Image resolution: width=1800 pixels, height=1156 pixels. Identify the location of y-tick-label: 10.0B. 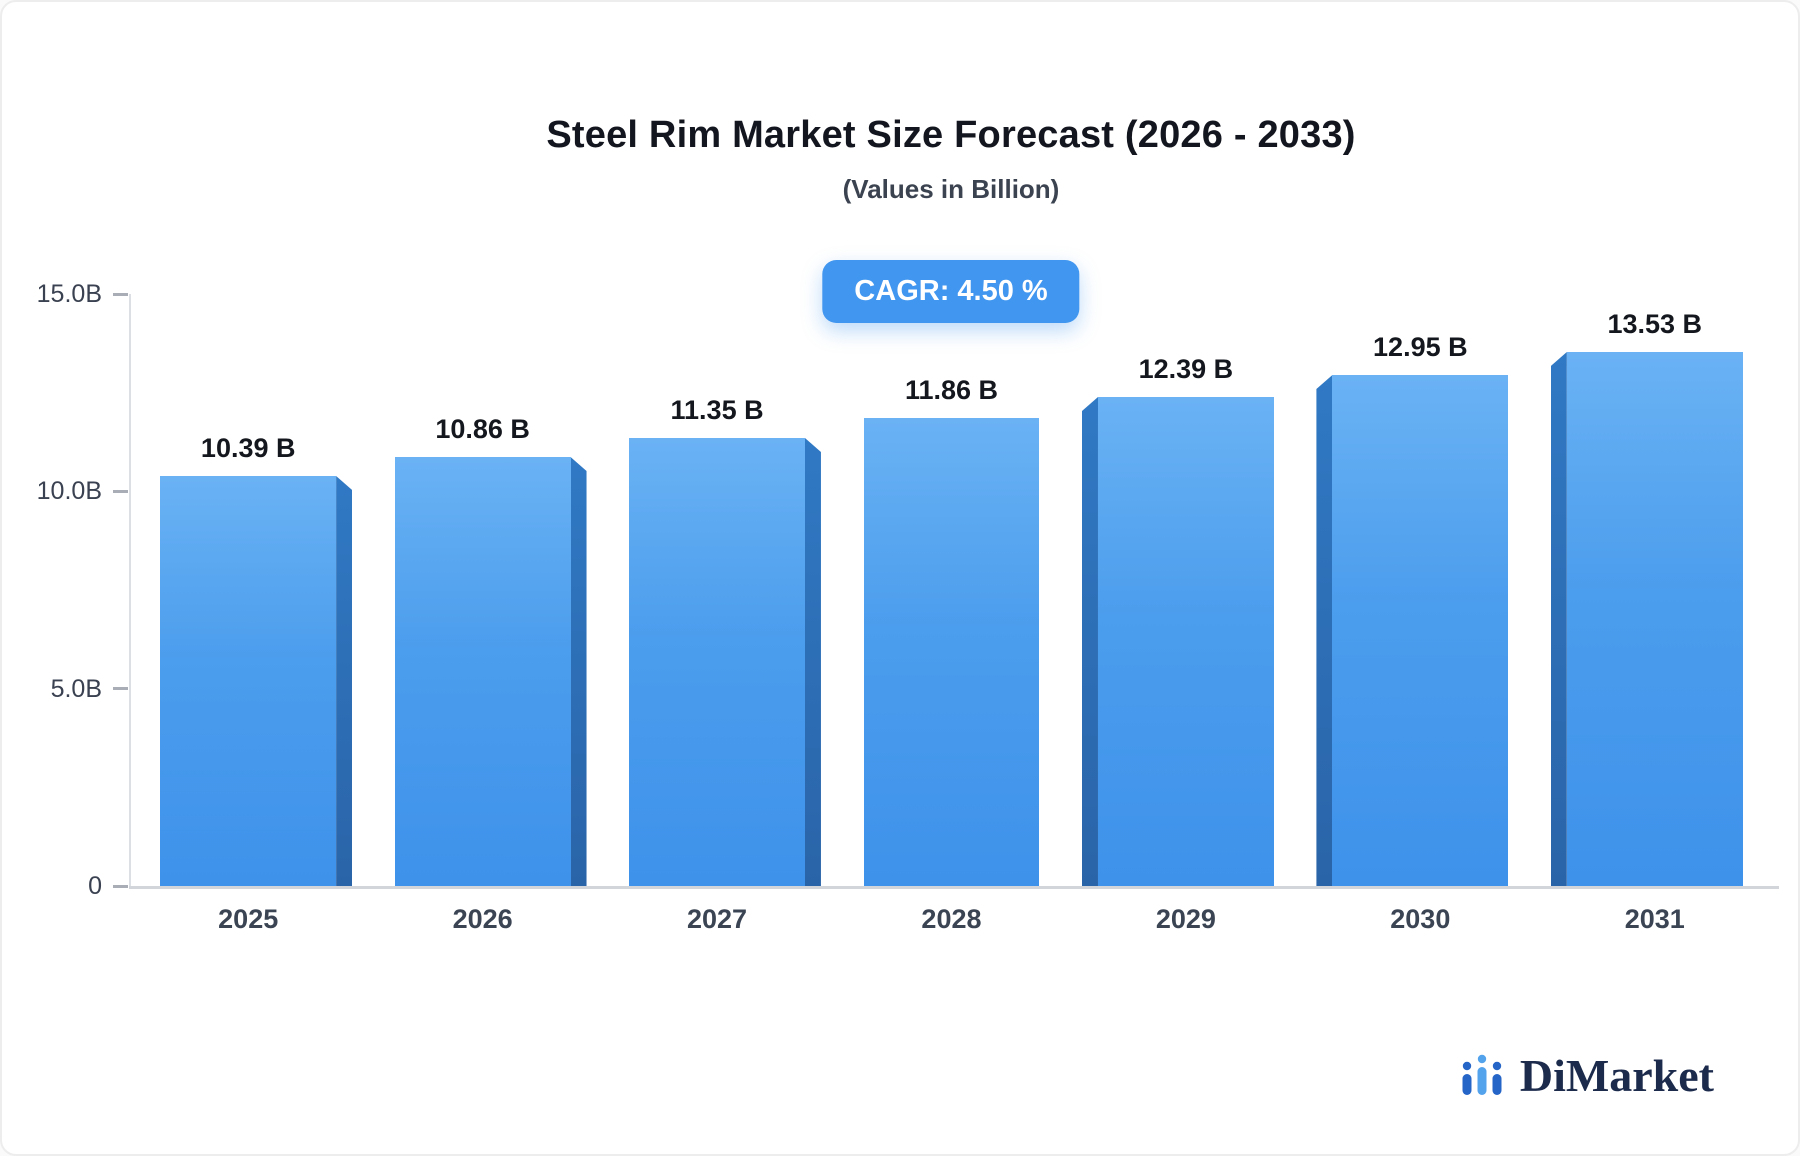
(69, 491).